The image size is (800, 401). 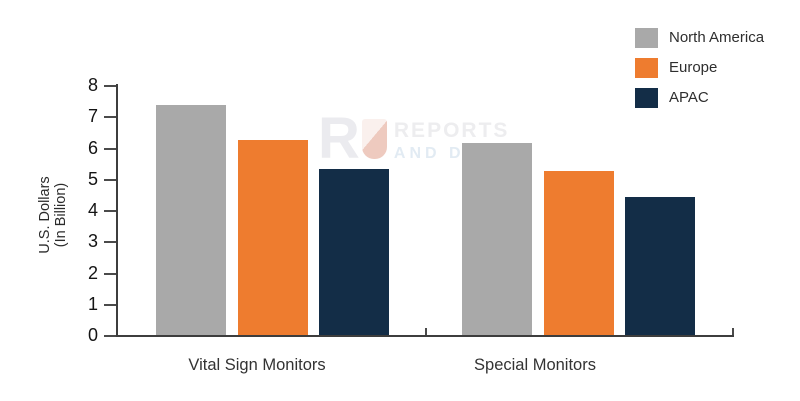 I want to click on bar-apac-special-monitors, so click(x=660, y=266).